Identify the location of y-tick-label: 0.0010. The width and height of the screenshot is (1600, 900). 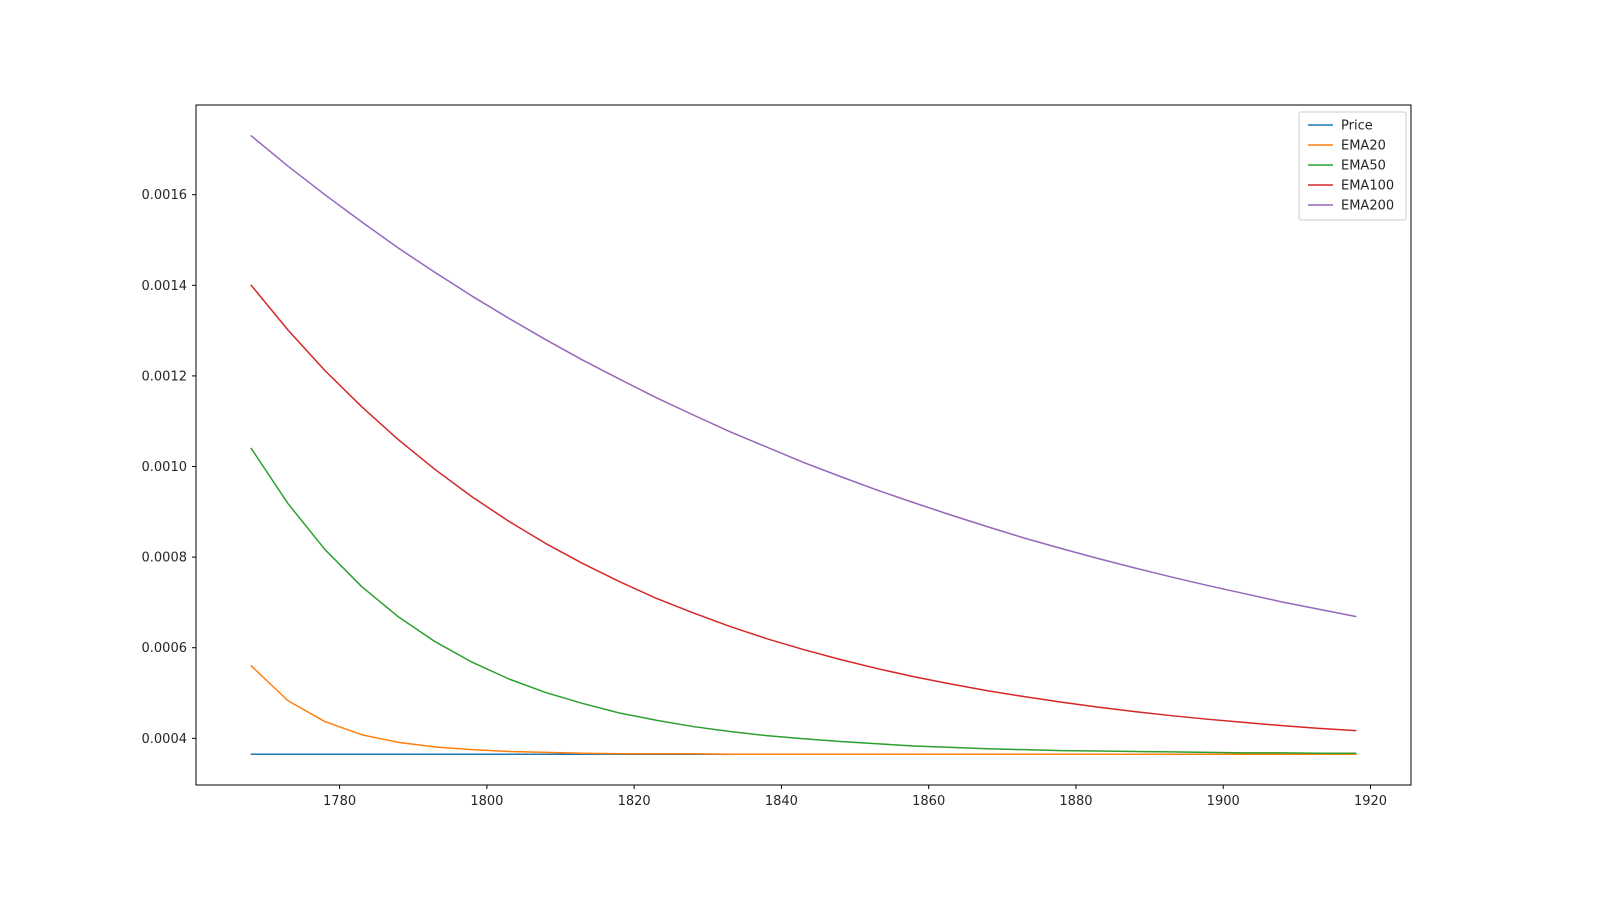
(165, 467).